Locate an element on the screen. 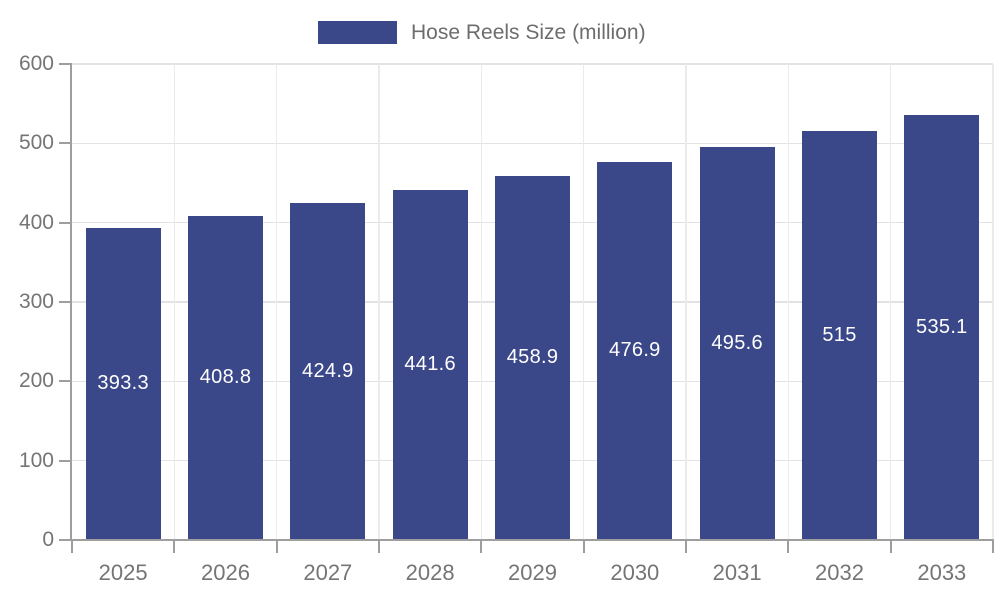 The width and height of the screenshot is (1000, 600). bar-value-label: 458.9 is located at coordinates (532, 357).